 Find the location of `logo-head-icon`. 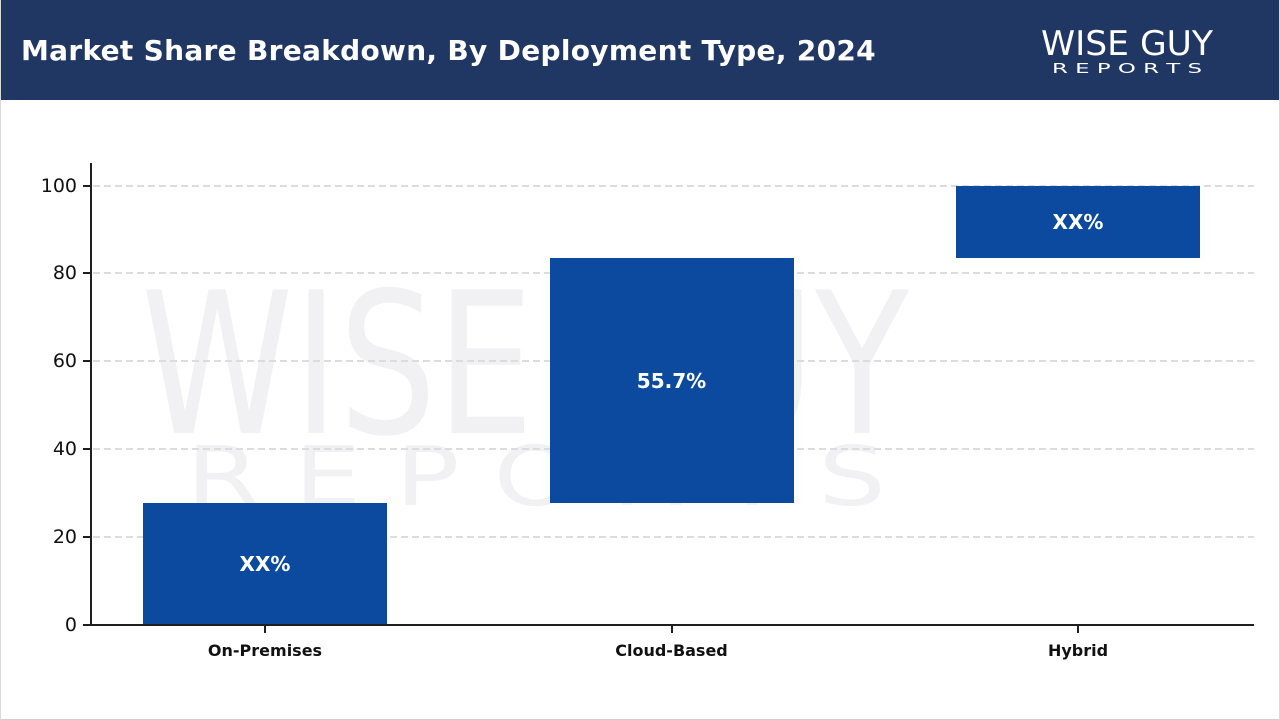

logo-head-icon is located at coordinates (1238, 48).